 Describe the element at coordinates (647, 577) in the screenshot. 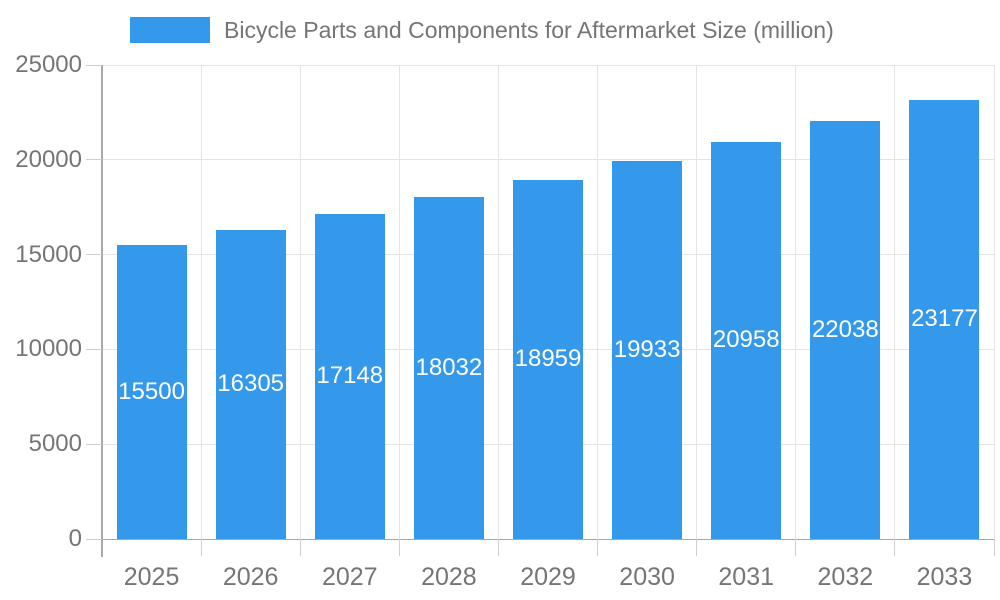

I see `x-axis-category-label: 2030` at that location.